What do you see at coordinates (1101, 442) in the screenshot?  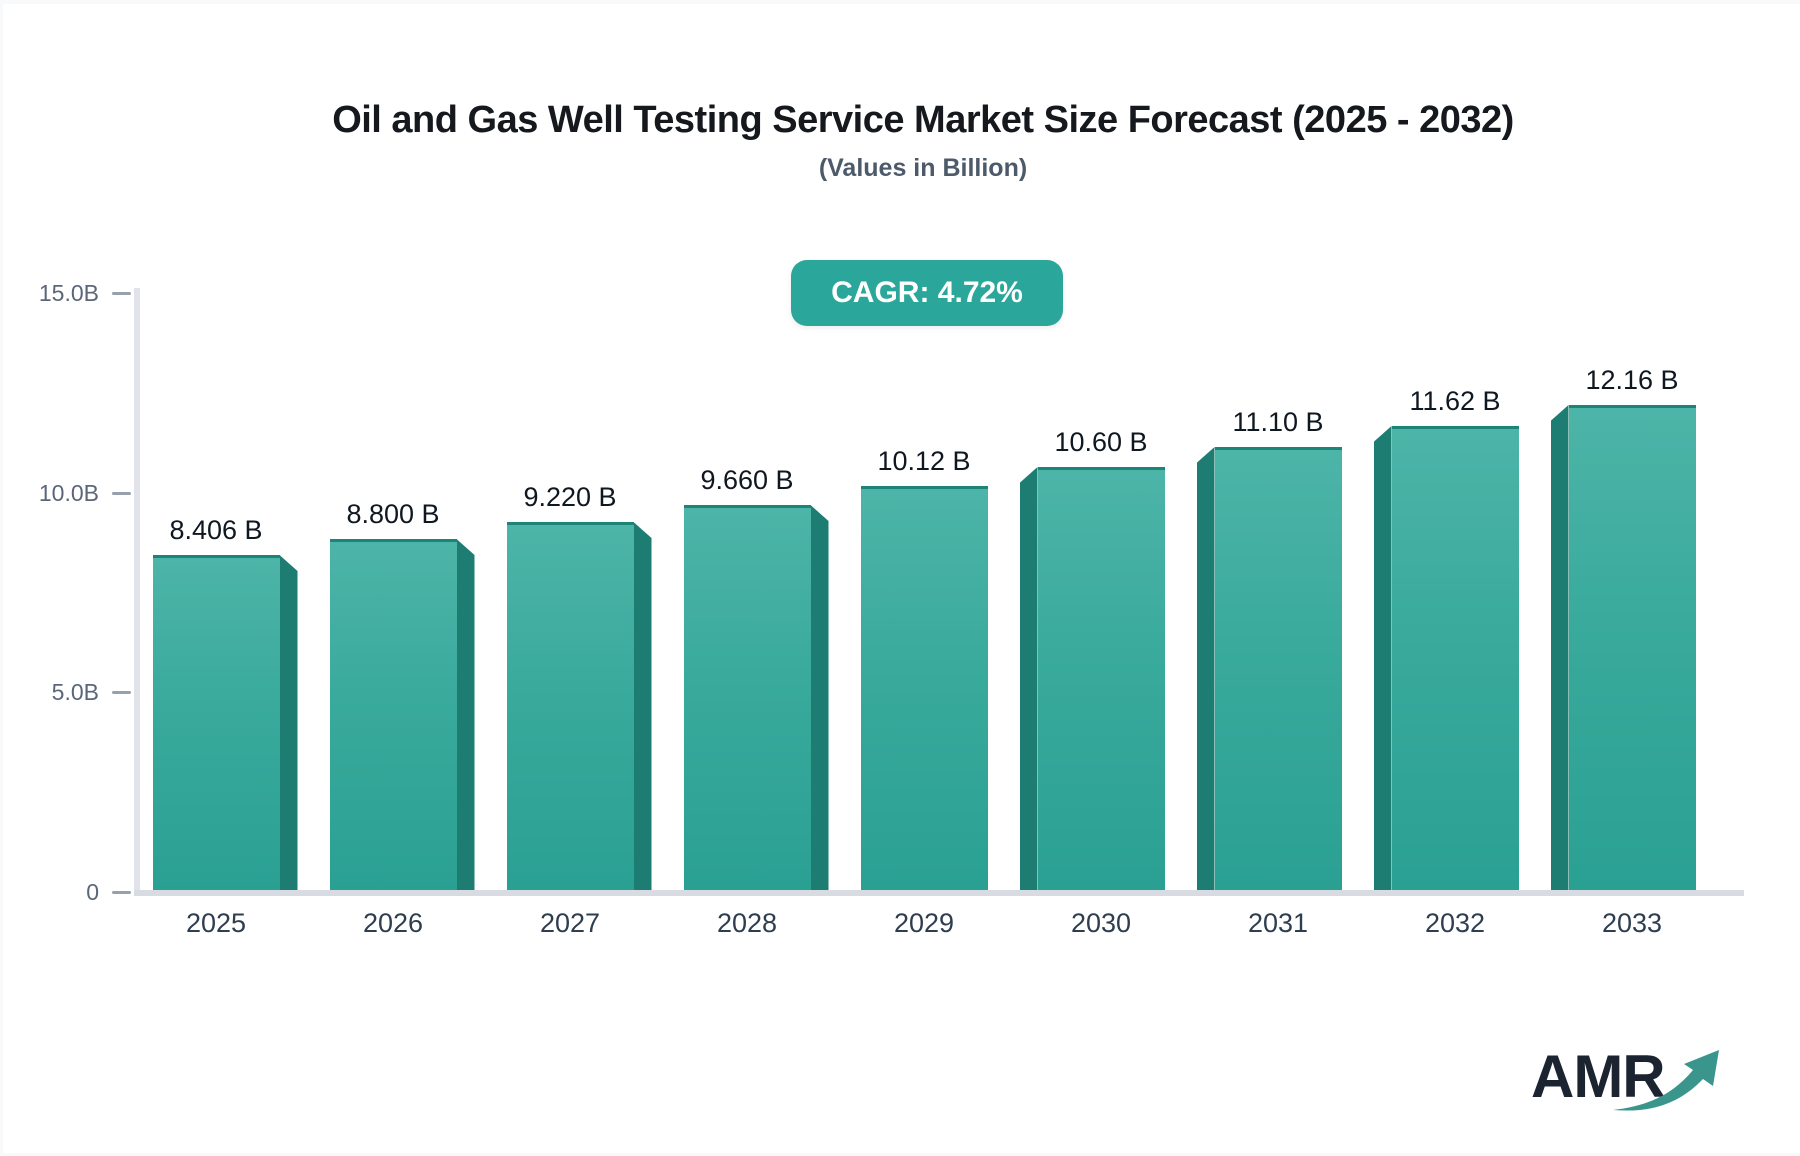 I see `bar-value-label: 10.60 B` at bounding box center [1101, 442].